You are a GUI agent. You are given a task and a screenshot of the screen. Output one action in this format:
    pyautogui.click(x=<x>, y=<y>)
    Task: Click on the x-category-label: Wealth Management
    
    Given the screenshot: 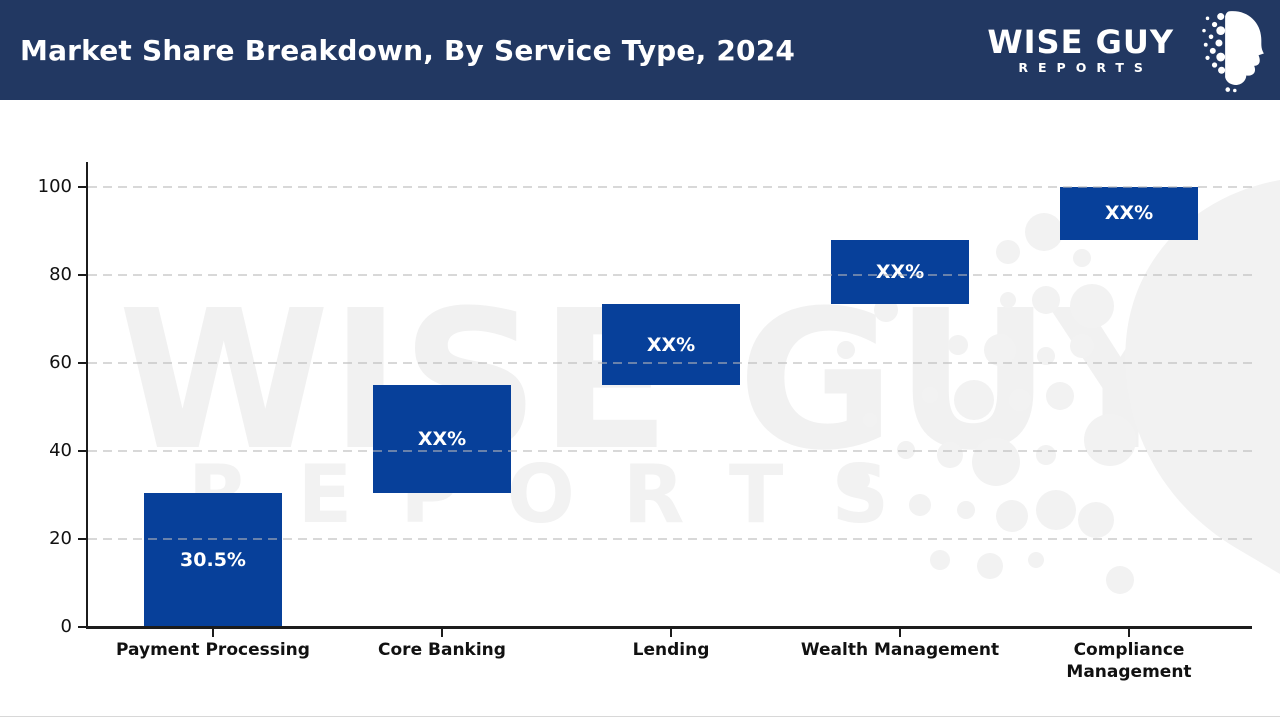 What is the action you would take?
    pyautogui.click(x=900, y=650)
    